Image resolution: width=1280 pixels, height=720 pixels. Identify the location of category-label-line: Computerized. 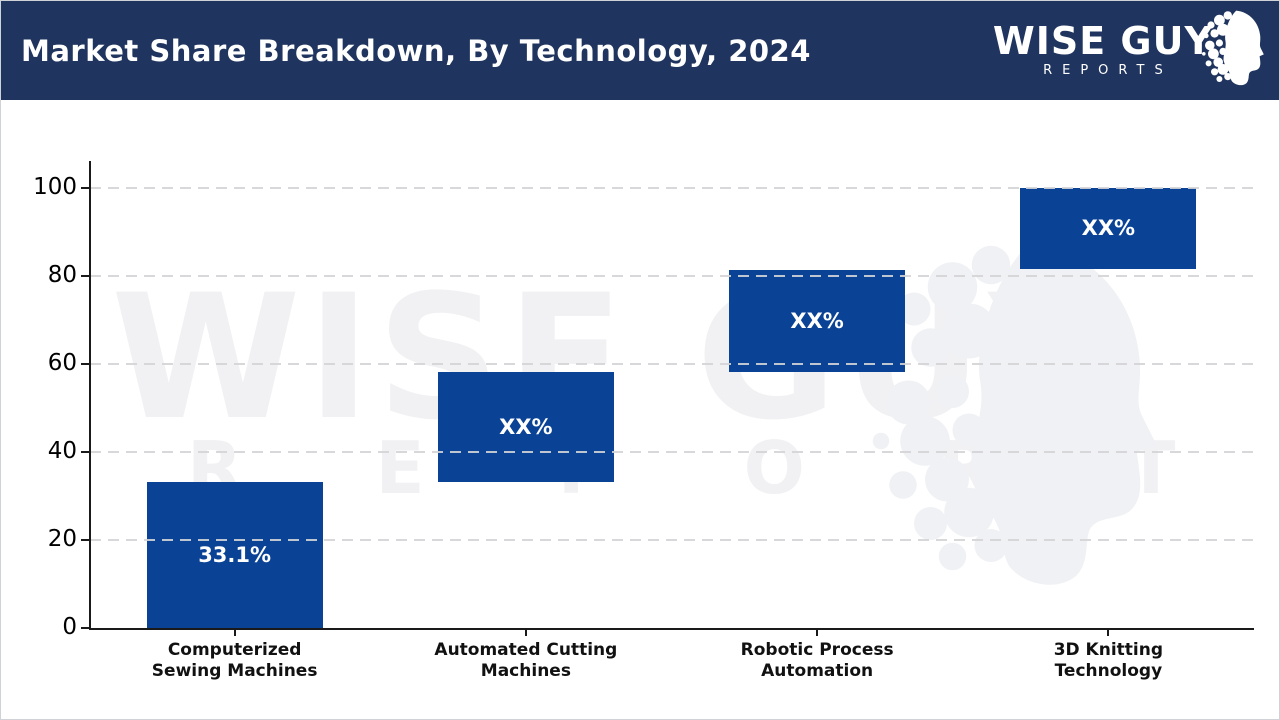
(234, 650).